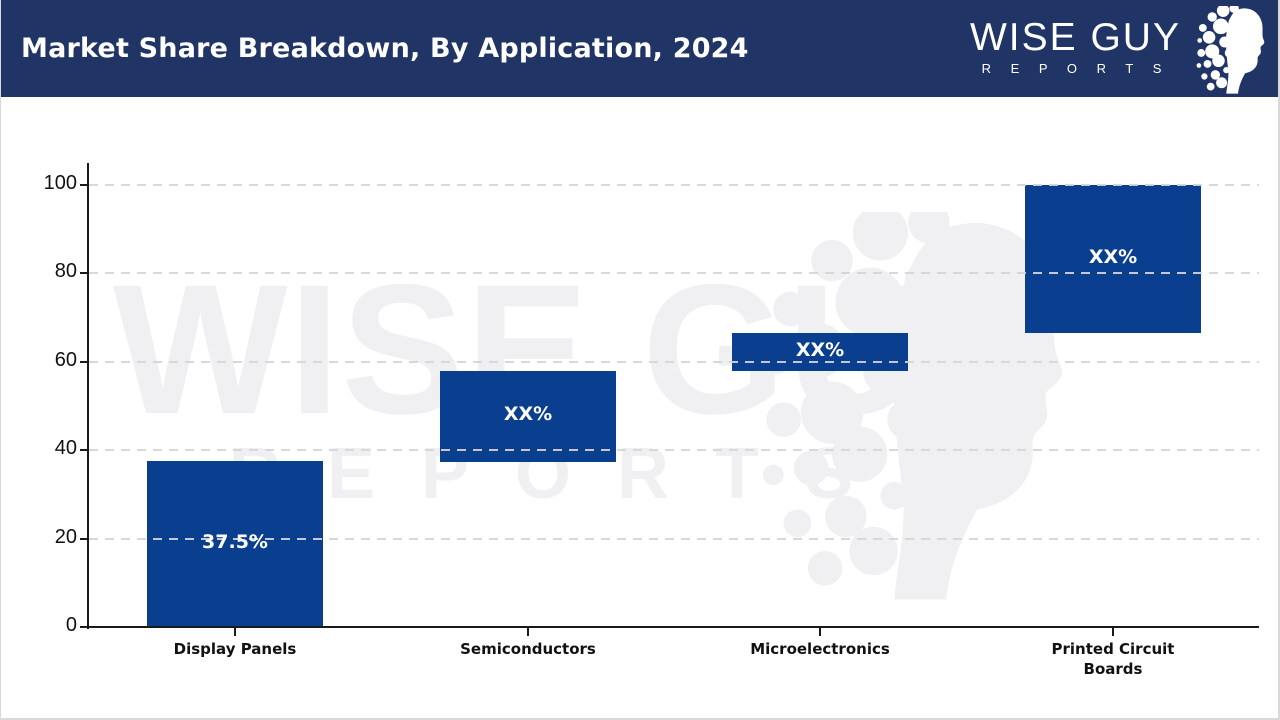 The image size is (1280, 720). Describe the element at coordinates (820, 649) in the screenshot. I see `x-tick-label: Microelectronics` at that location.